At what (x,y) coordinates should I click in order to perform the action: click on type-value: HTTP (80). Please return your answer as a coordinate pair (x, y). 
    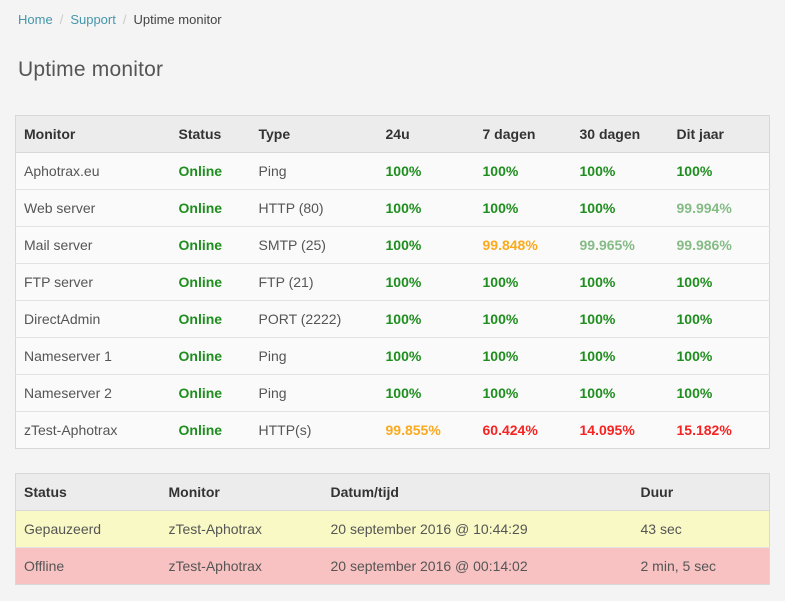
    Looking at the image, I should click on (314, 208).